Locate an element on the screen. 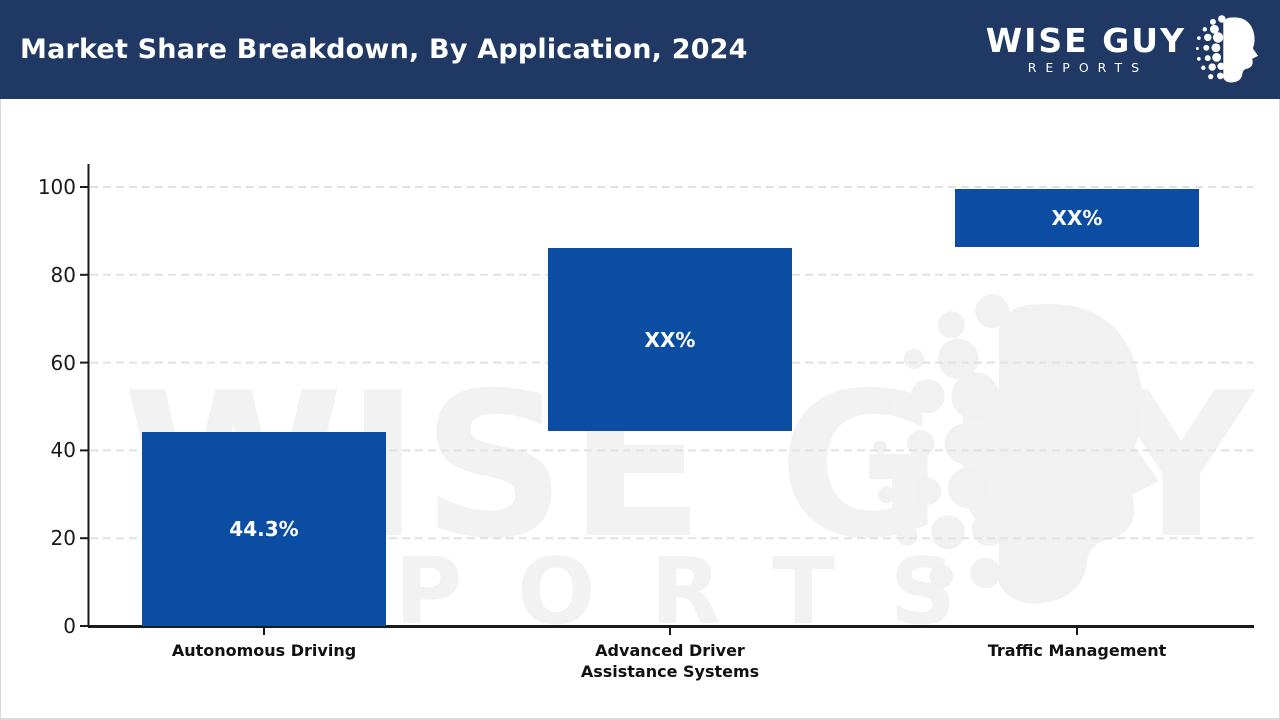  x-category-label: Autonomous Driving is located at coordinates (264, 650).